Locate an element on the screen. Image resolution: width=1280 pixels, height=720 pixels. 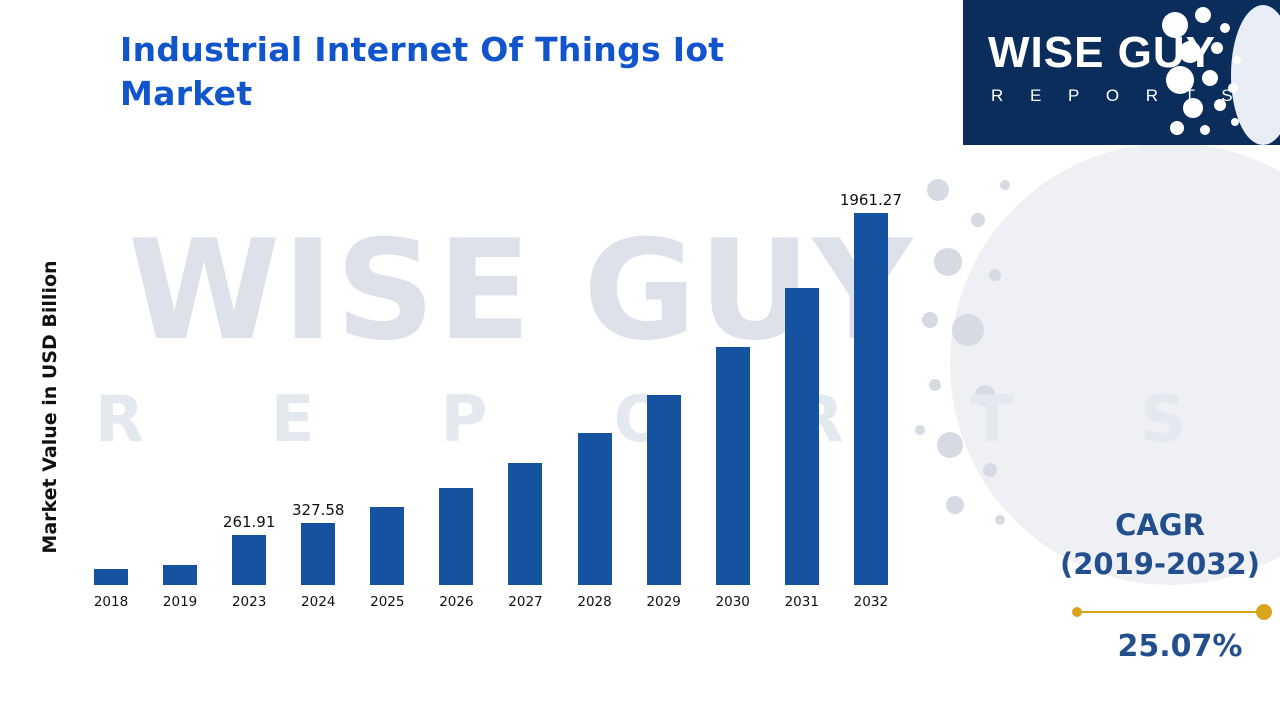
bar-2018 is located at coordinates (111, 577).